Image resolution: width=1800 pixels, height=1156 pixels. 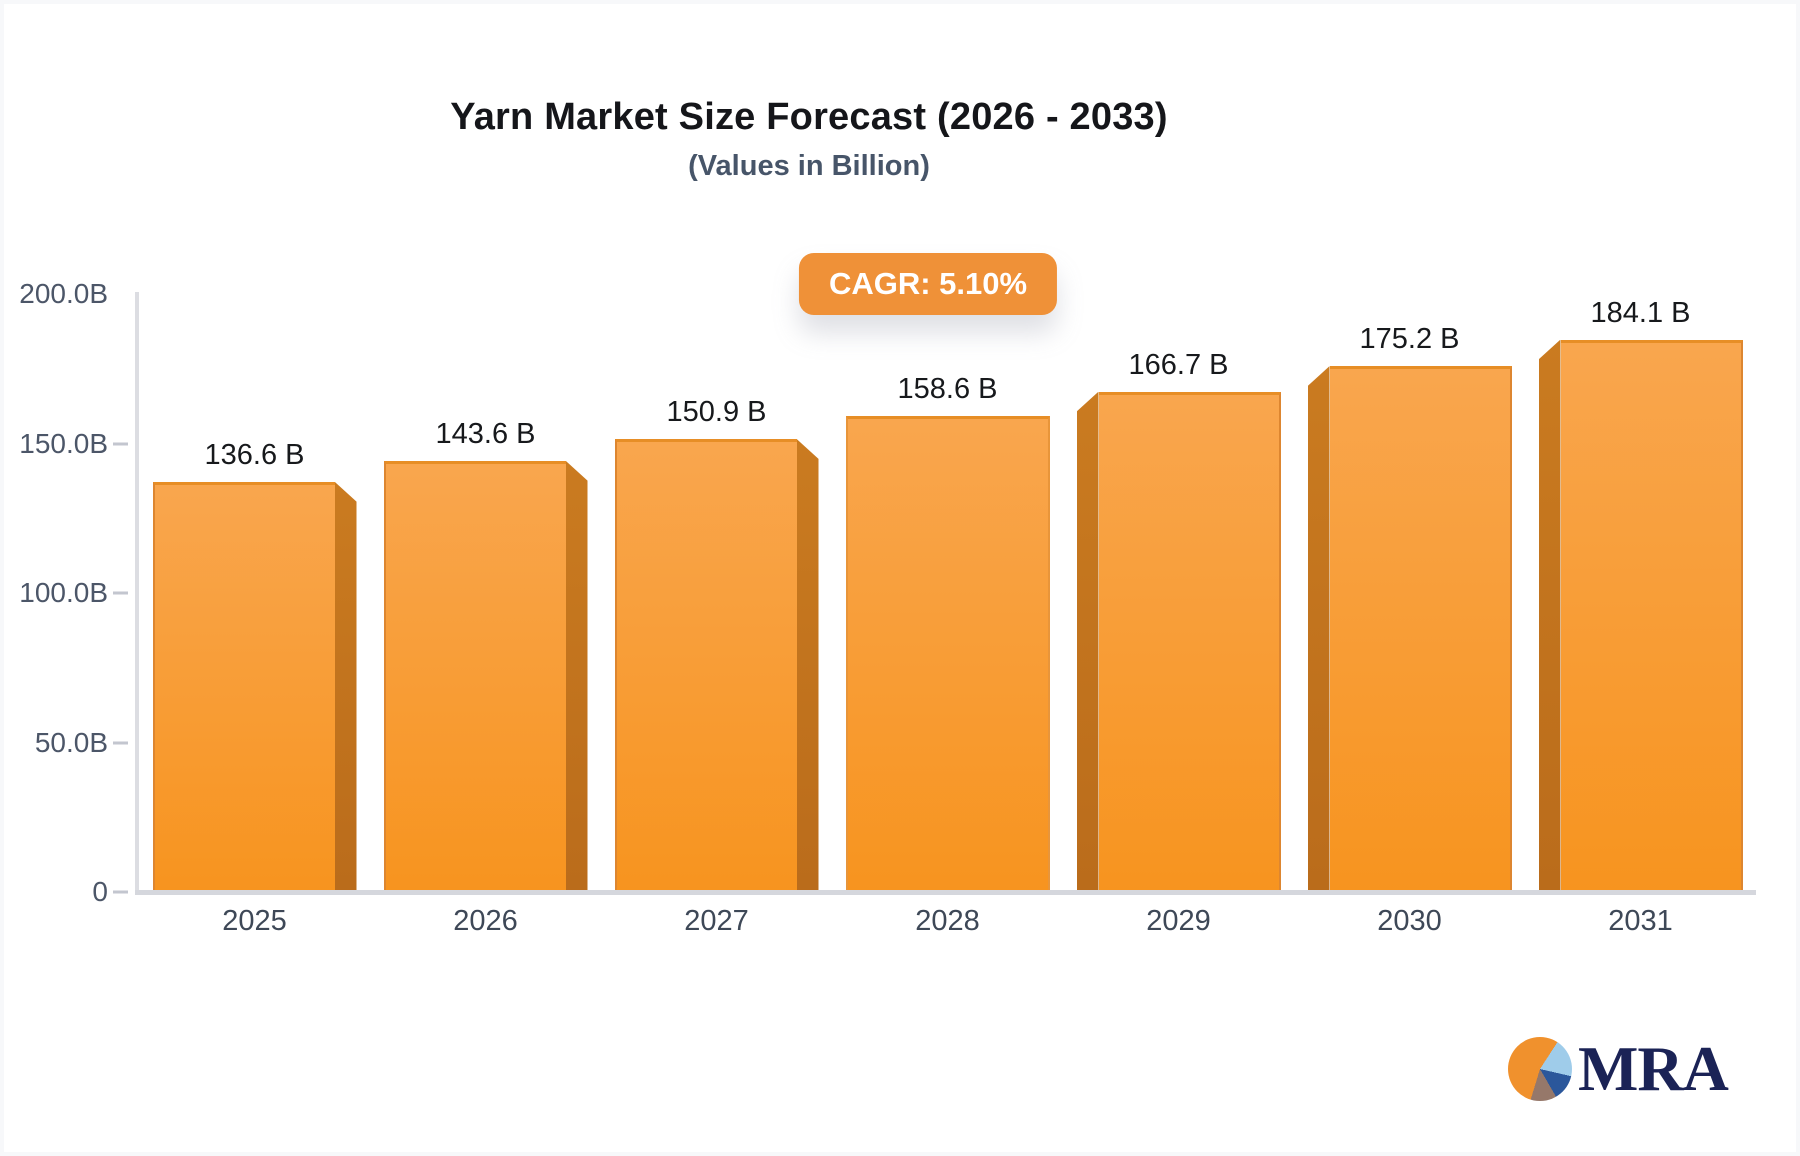 I want to click on bar-group-2028: 158.6 B, so click(x=947, y=591).